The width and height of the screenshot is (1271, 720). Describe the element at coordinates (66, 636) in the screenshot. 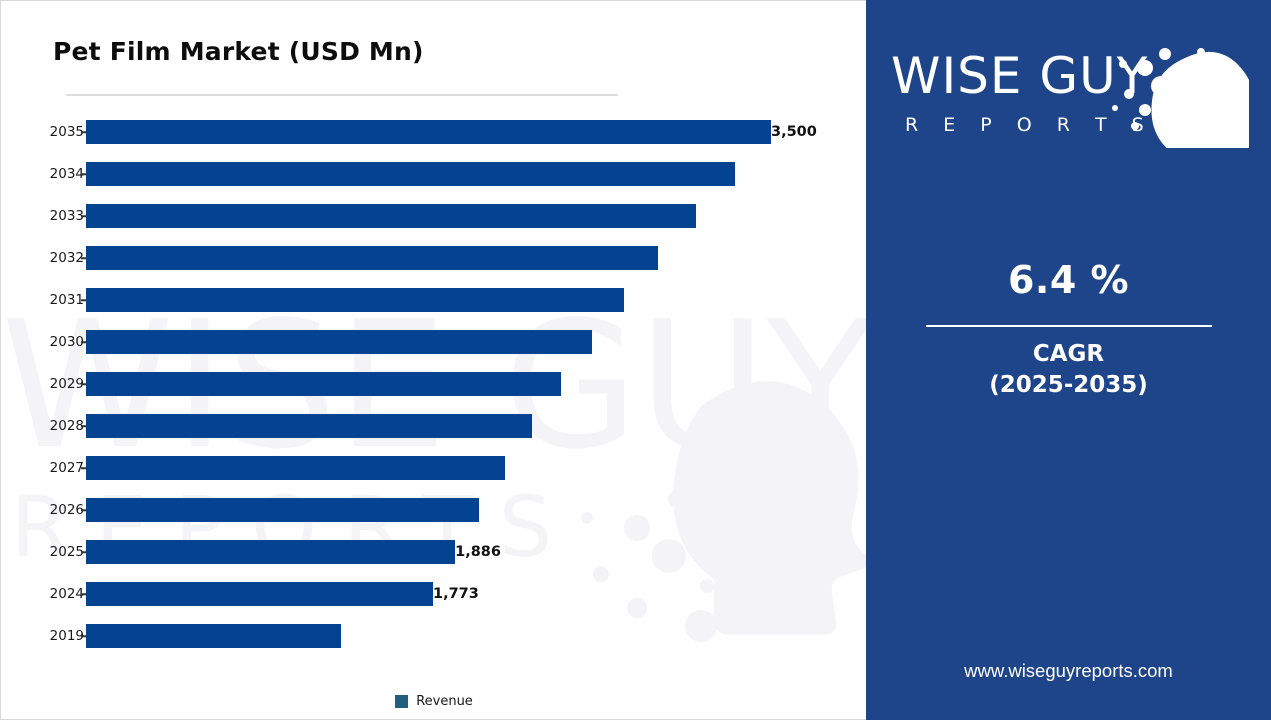

I see `y-axis-tick-label: 2019` at that location.